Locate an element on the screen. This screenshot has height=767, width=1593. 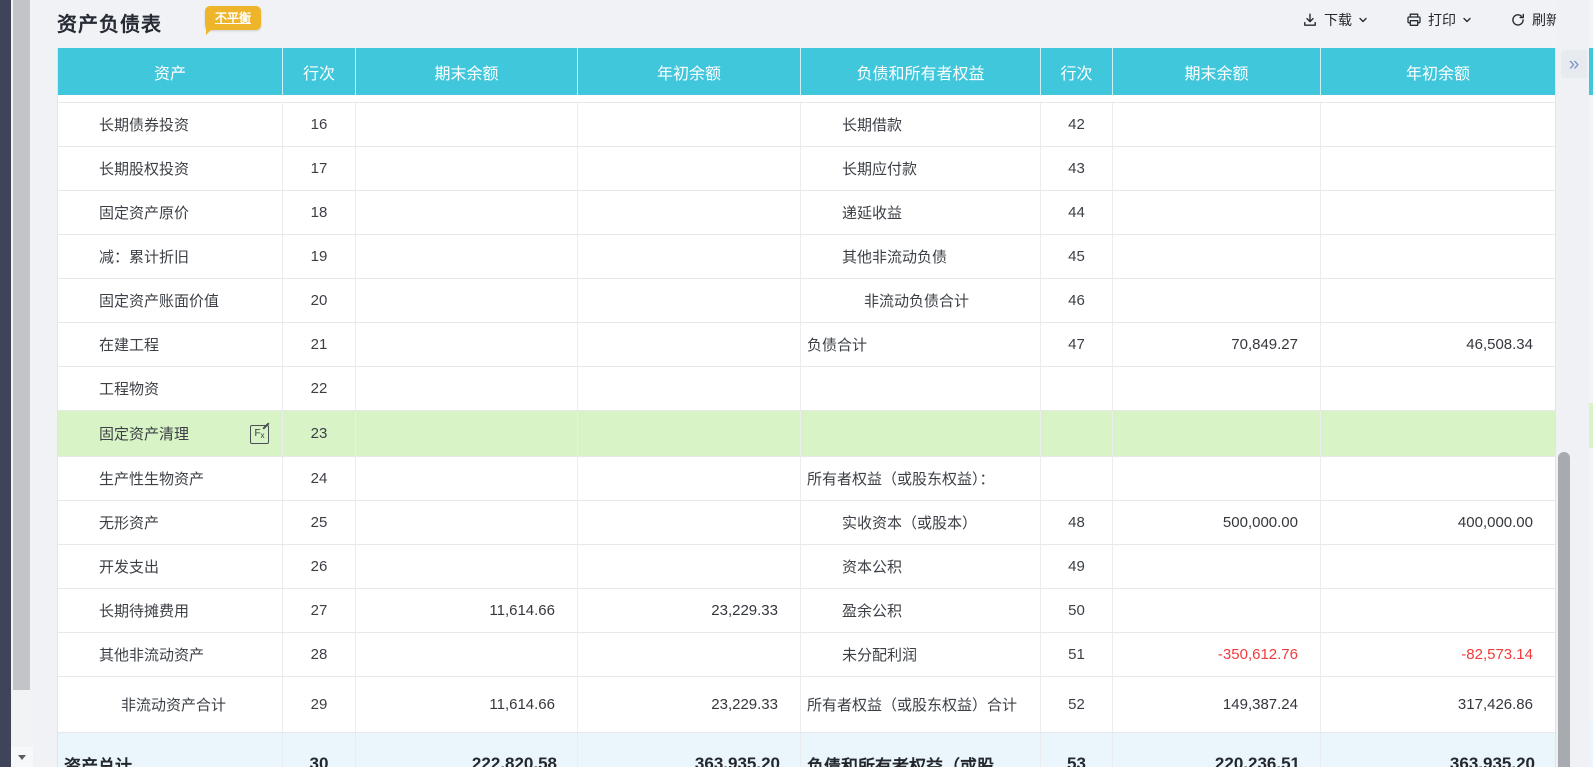
download-button: 下载 is located at coordinates (1335, 20).